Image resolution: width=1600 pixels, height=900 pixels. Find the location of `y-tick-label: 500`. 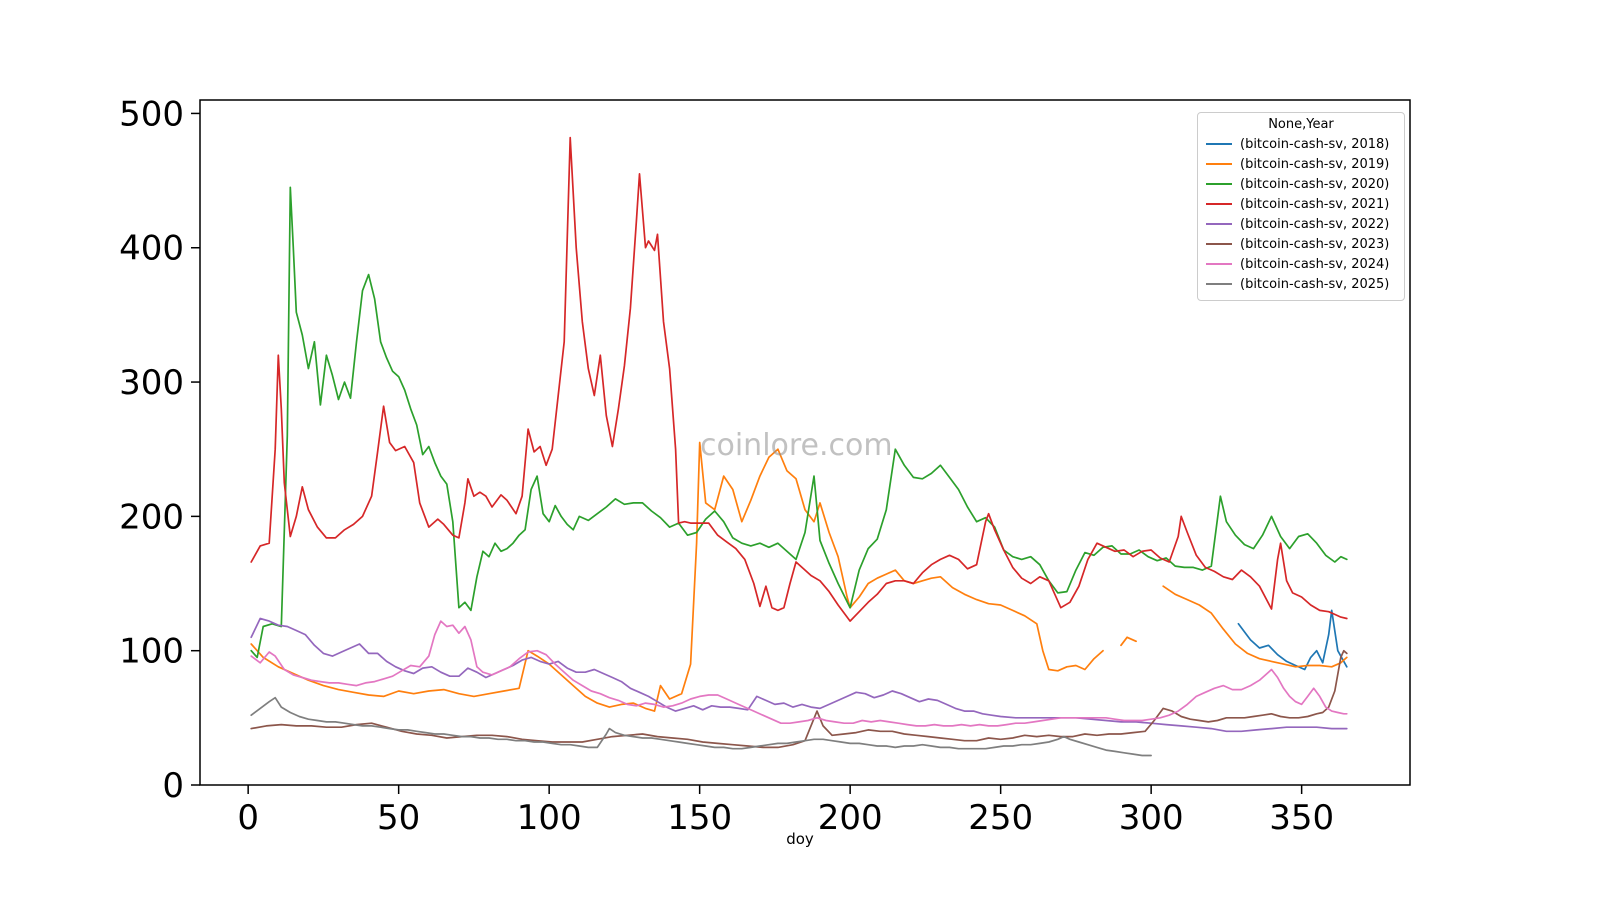

y-tick-label: 500 is located at coordinates (151, 114).